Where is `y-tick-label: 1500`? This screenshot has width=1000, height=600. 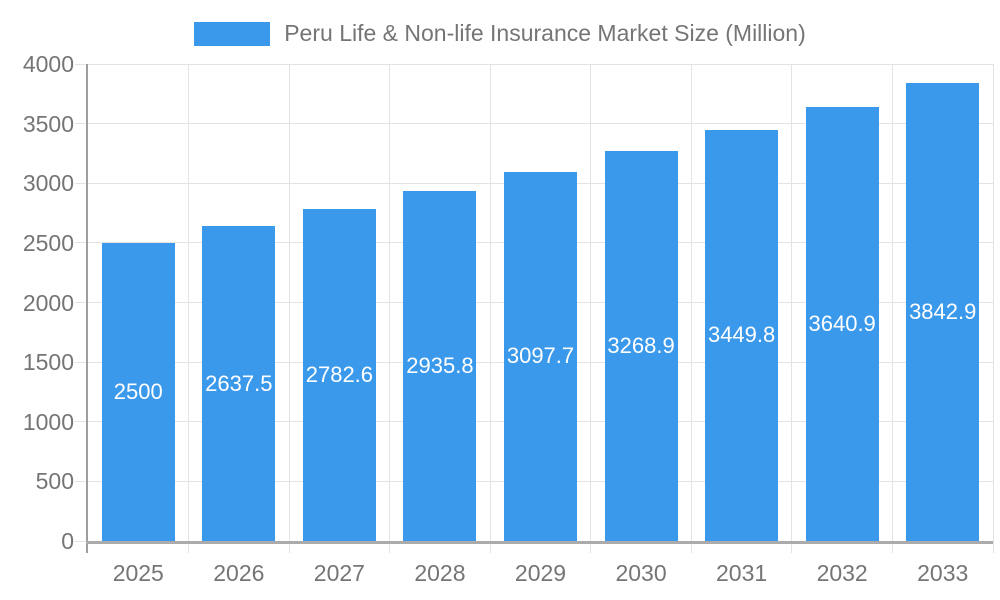 y-tick-label: 1500 is located at coordinates (48, 362).